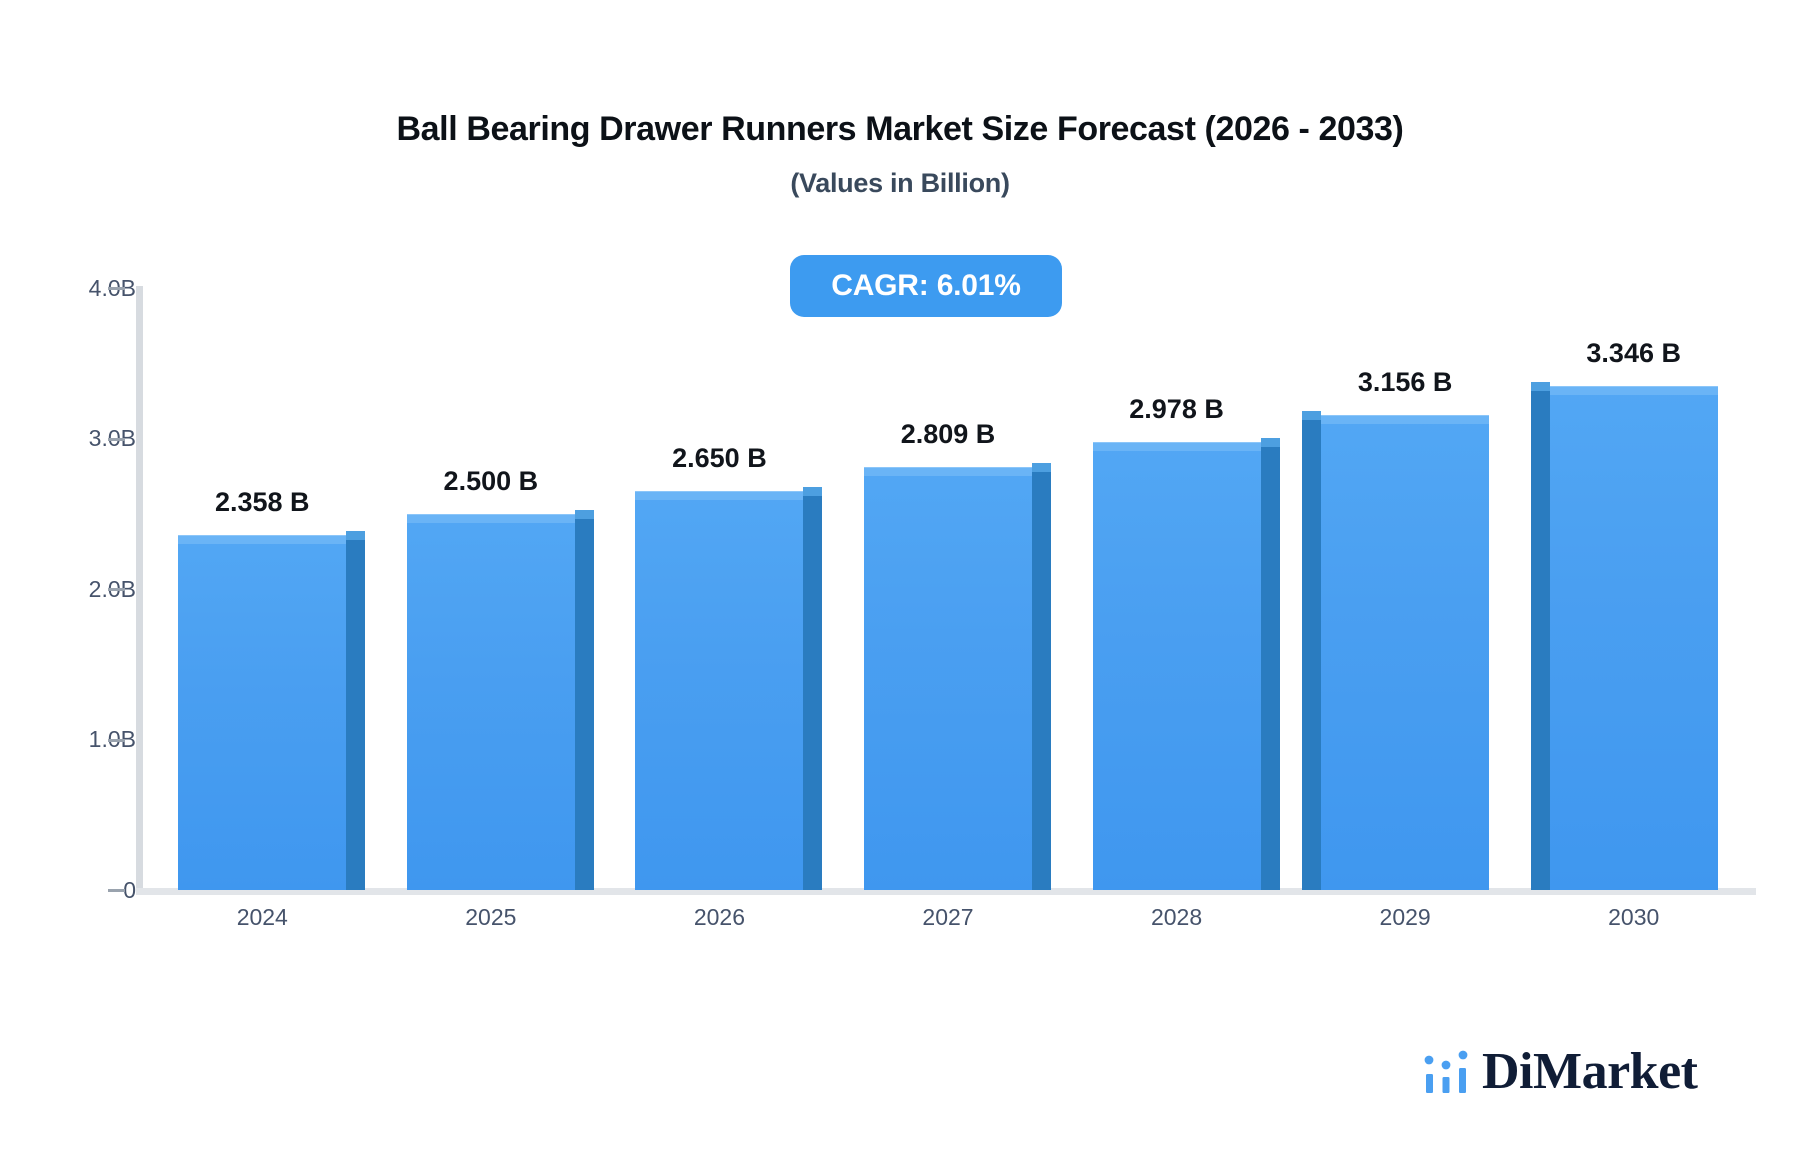 Image resolution: width=1800 pixels, height=1156 pixels. Describe the element at coordinates (719, 917) in the screenshot. I see `x-axis-tick-label-2026: 2026` at that location.